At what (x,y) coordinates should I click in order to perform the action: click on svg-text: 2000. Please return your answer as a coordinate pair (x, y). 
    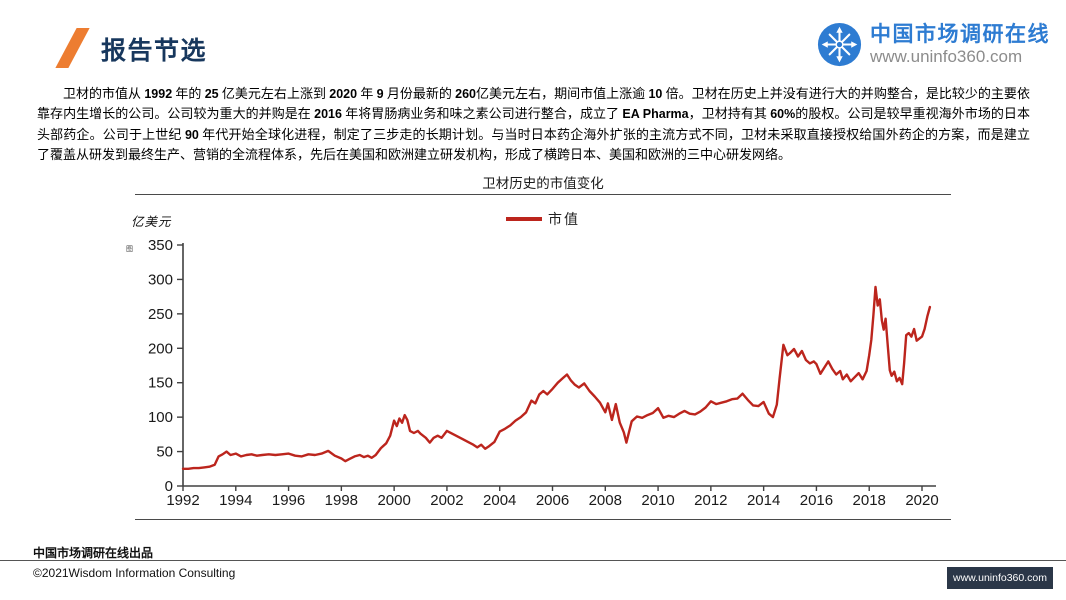
    Looking at the image, I should click on (393, 500).